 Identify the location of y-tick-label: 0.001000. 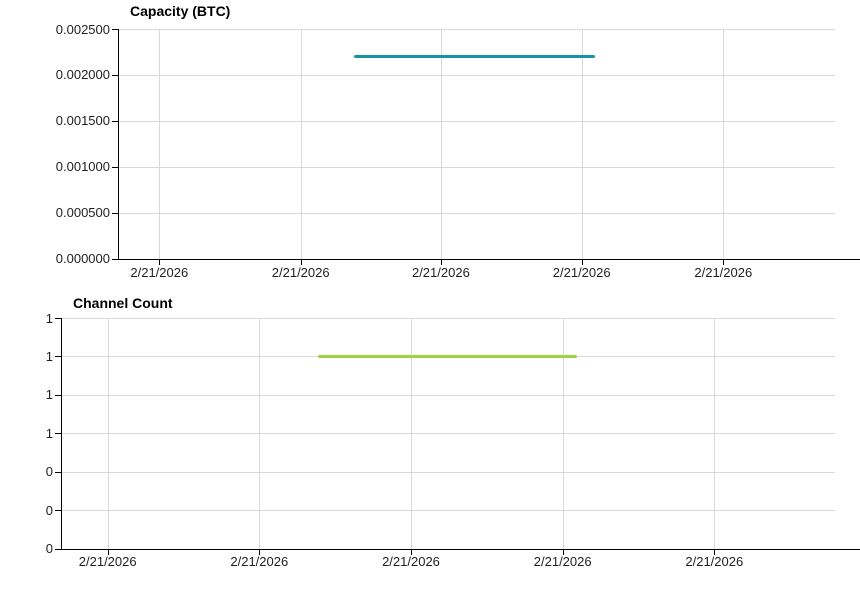
(82, 167).